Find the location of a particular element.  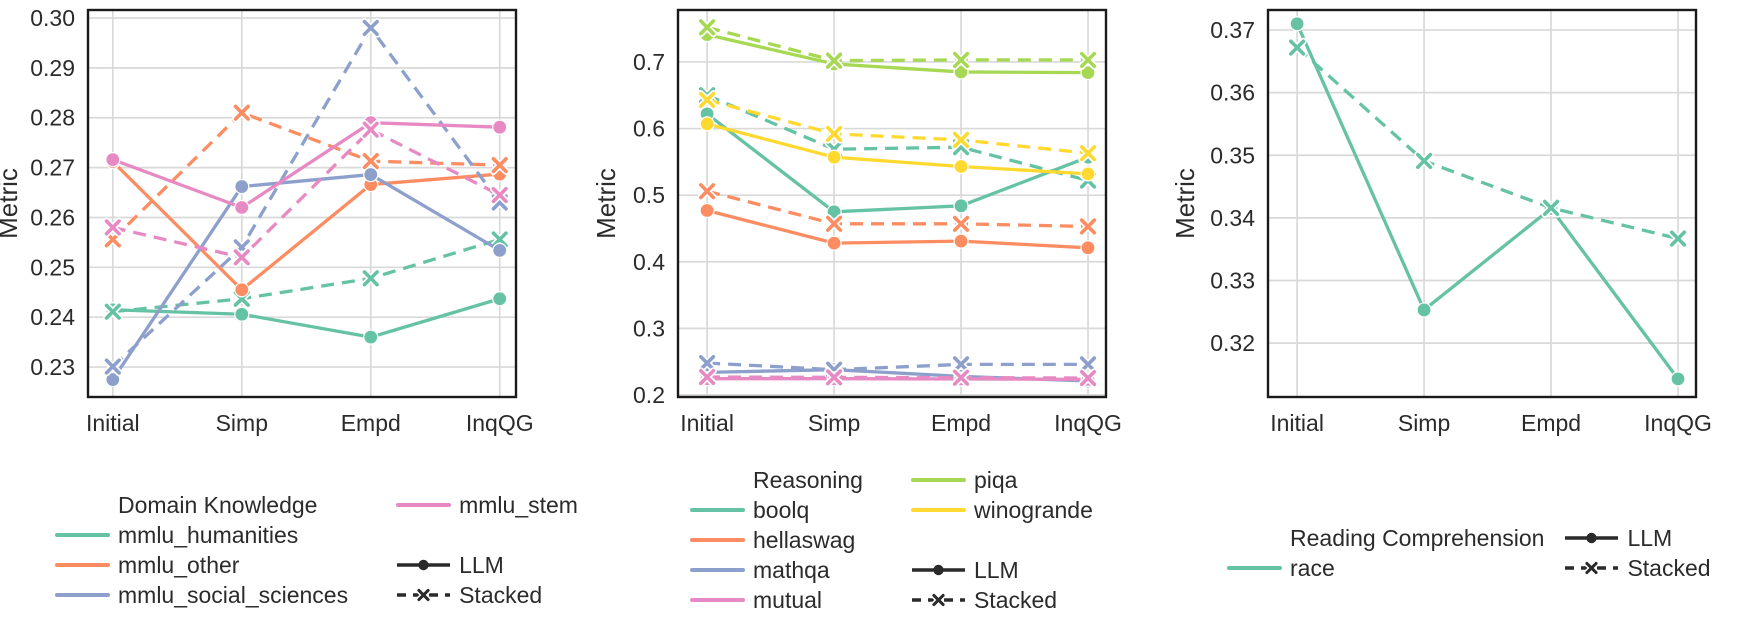

y-tick-label: 0.27 is located at coordinates (52, 168).